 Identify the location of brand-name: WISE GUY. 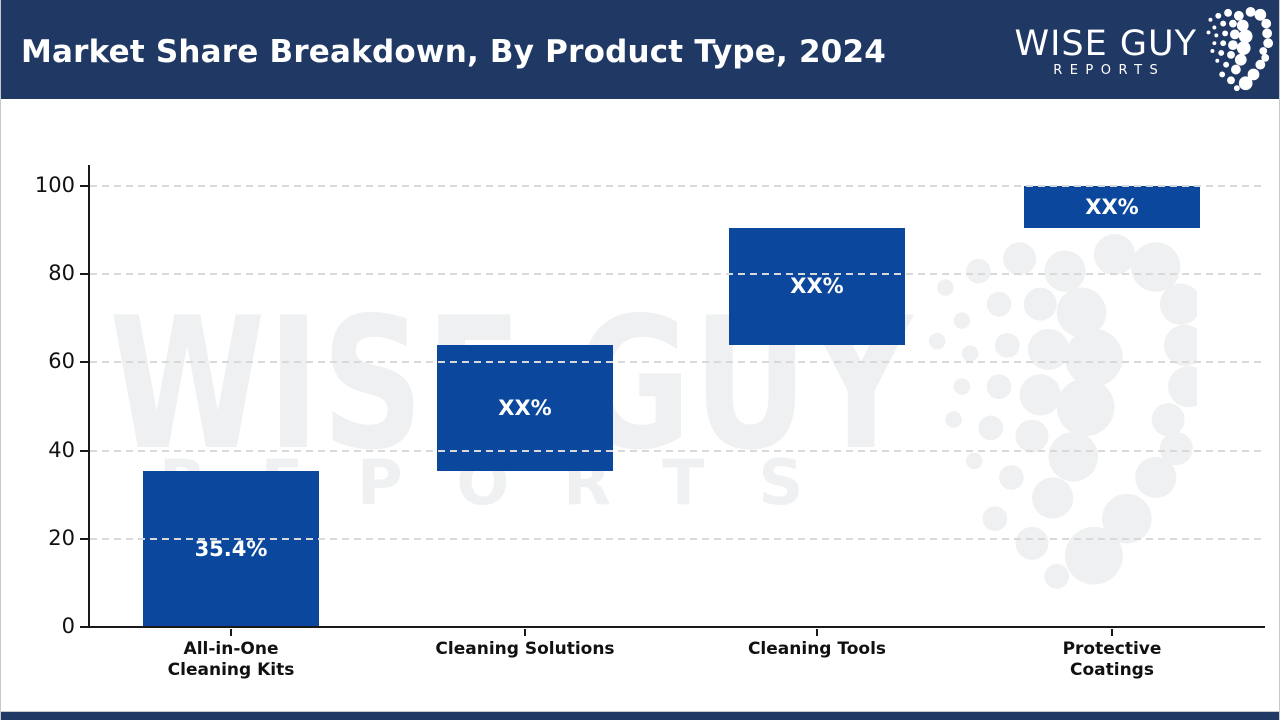
(1105, 44).